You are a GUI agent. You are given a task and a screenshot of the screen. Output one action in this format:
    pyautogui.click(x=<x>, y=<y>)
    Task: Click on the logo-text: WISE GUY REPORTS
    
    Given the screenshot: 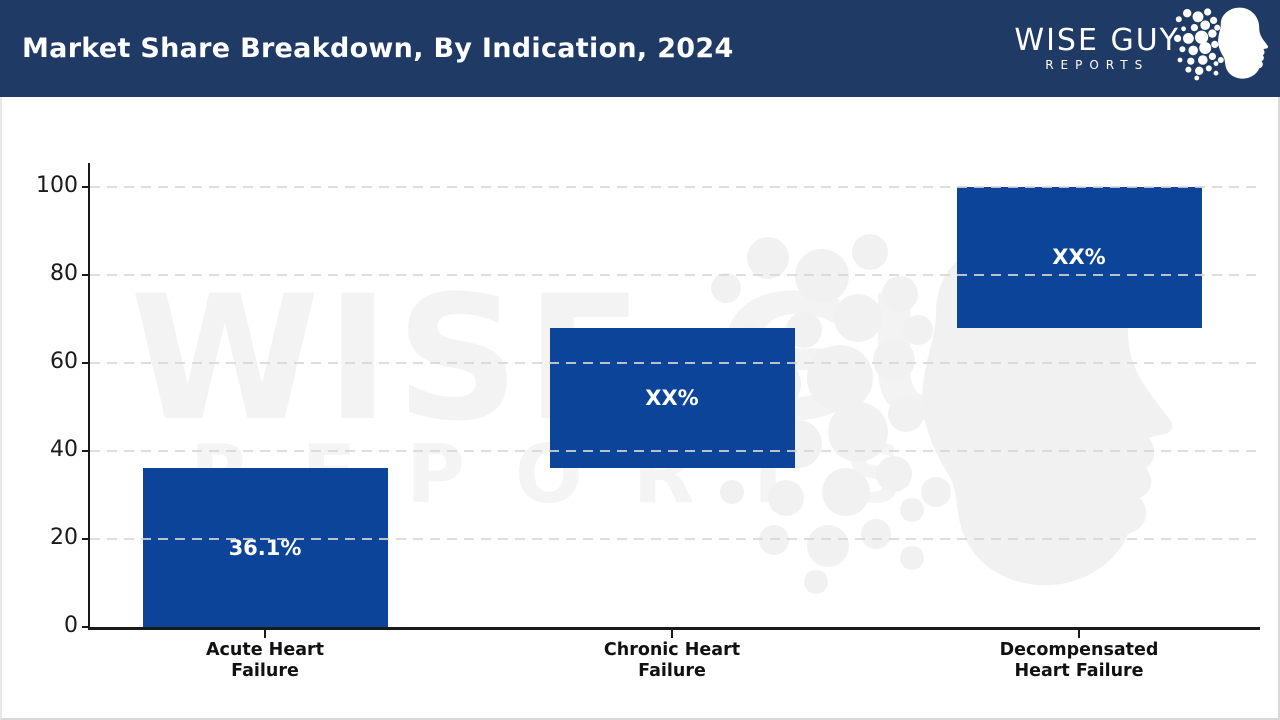 What is the action you would take?
    pyautogui.click(x=1097, y=48)
    